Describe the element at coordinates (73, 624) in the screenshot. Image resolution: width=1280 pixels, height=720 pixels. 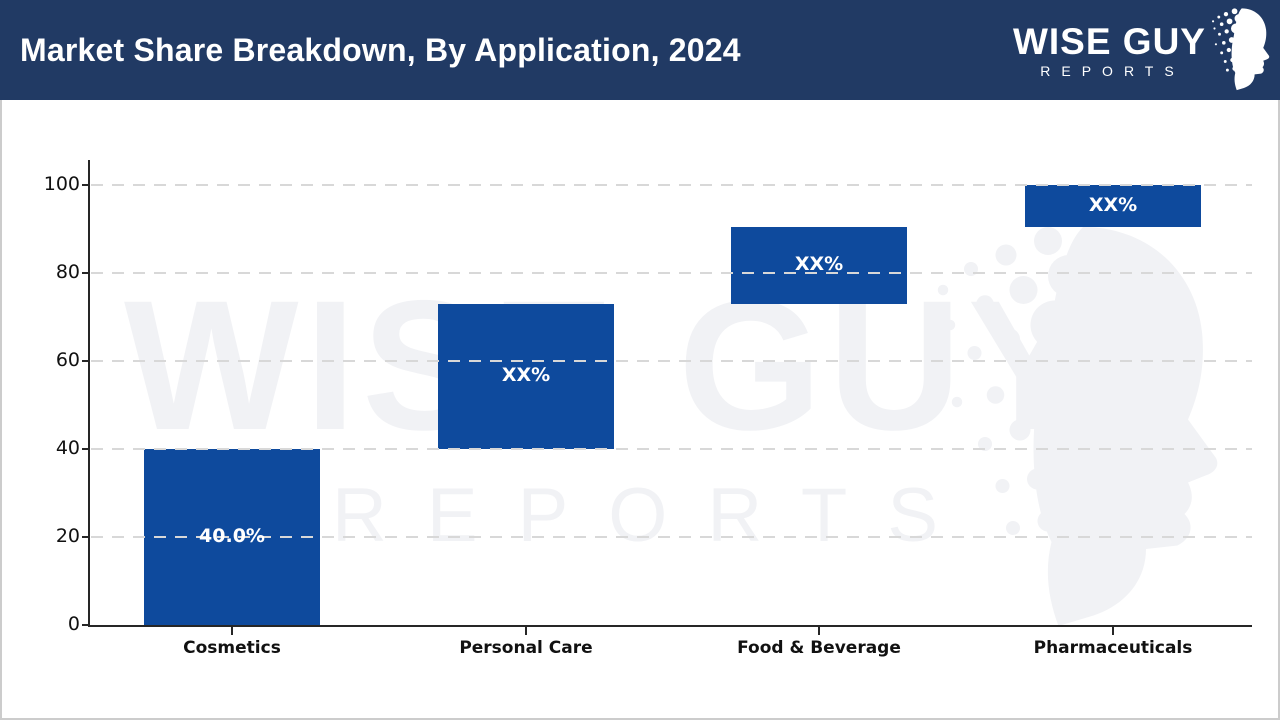
I see `y-tick-label: 0` at that location.